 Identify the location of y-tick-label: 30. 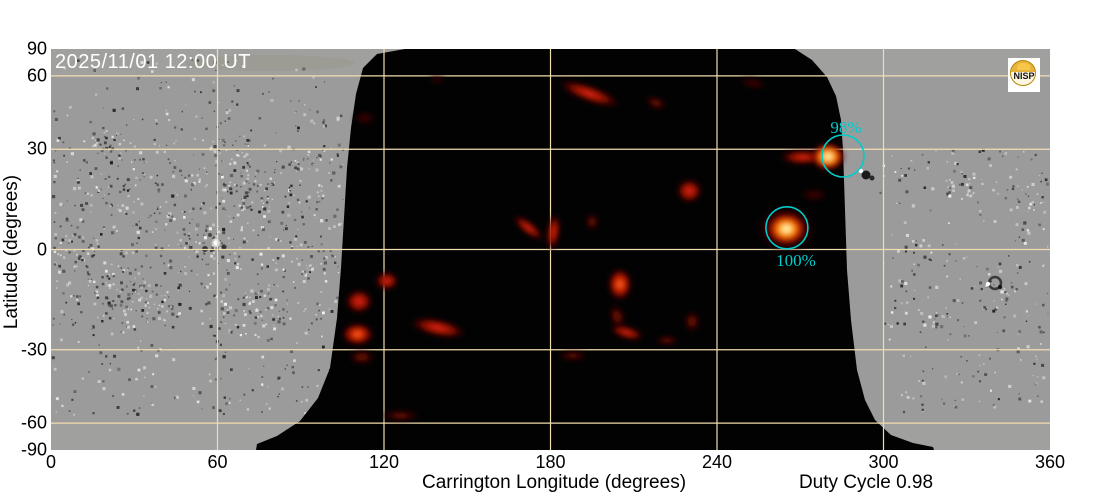
(36, 148).